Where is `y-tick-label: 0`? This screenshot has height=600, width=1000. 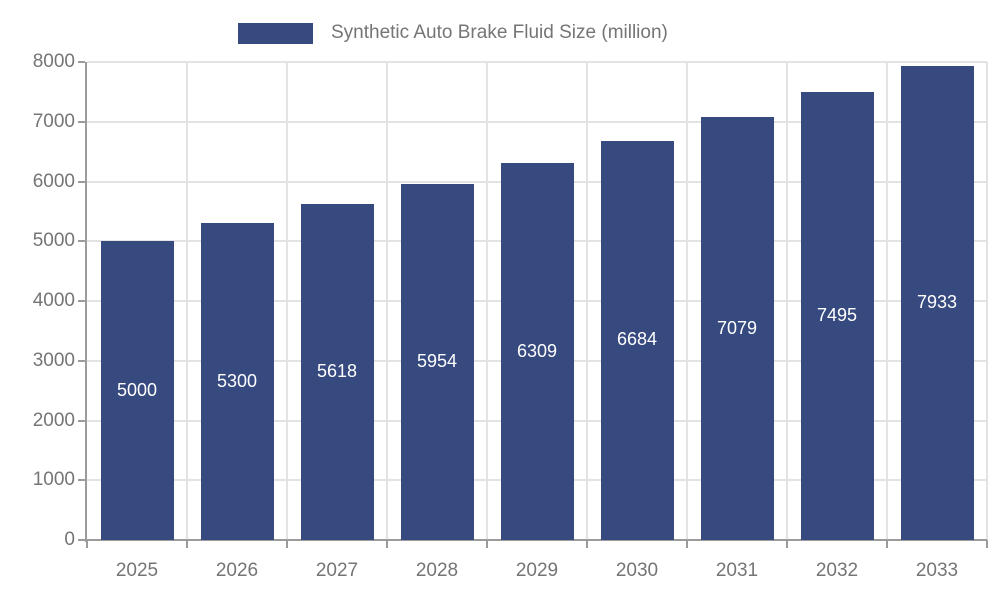 y-tick-label: 0 is located at coordinates (69, 539).